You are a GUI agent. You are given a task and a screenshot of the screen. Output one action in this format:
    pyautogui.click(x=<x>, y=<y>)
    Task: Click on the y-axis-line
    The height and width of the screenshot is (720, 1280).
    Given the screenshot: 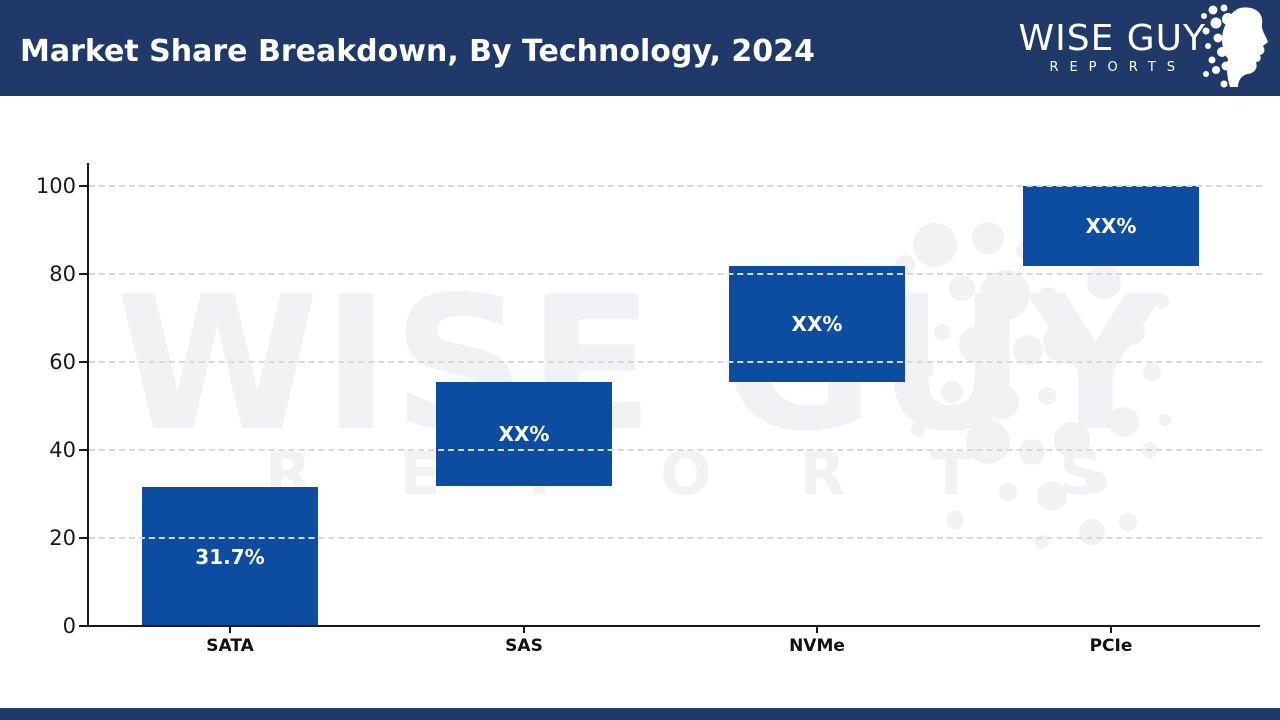 What is the action you would take?
    pyautogui.click(x=88, y=395)
    